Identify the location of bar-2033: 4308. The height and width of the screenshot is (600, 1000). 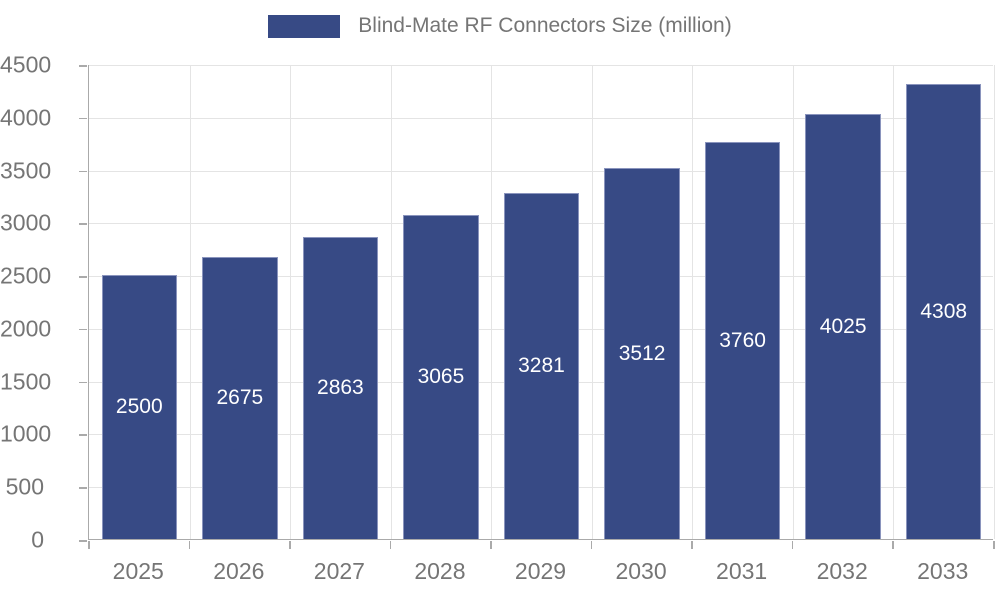
(944, 311).